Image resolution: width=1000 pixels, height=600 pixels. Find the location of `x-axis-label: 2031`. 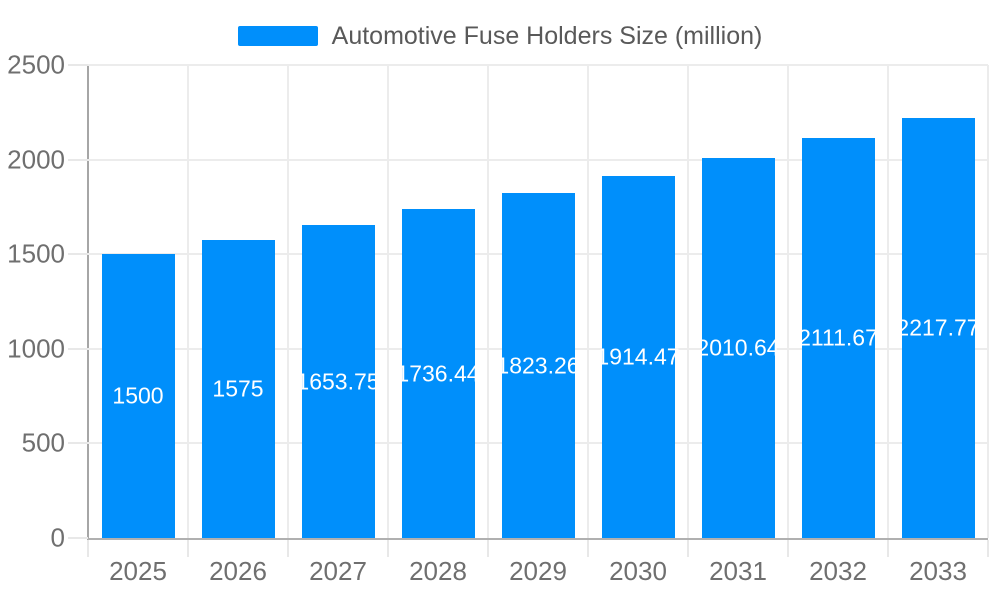

x-axis-label: 2031 is located at coordinates (738, 571).